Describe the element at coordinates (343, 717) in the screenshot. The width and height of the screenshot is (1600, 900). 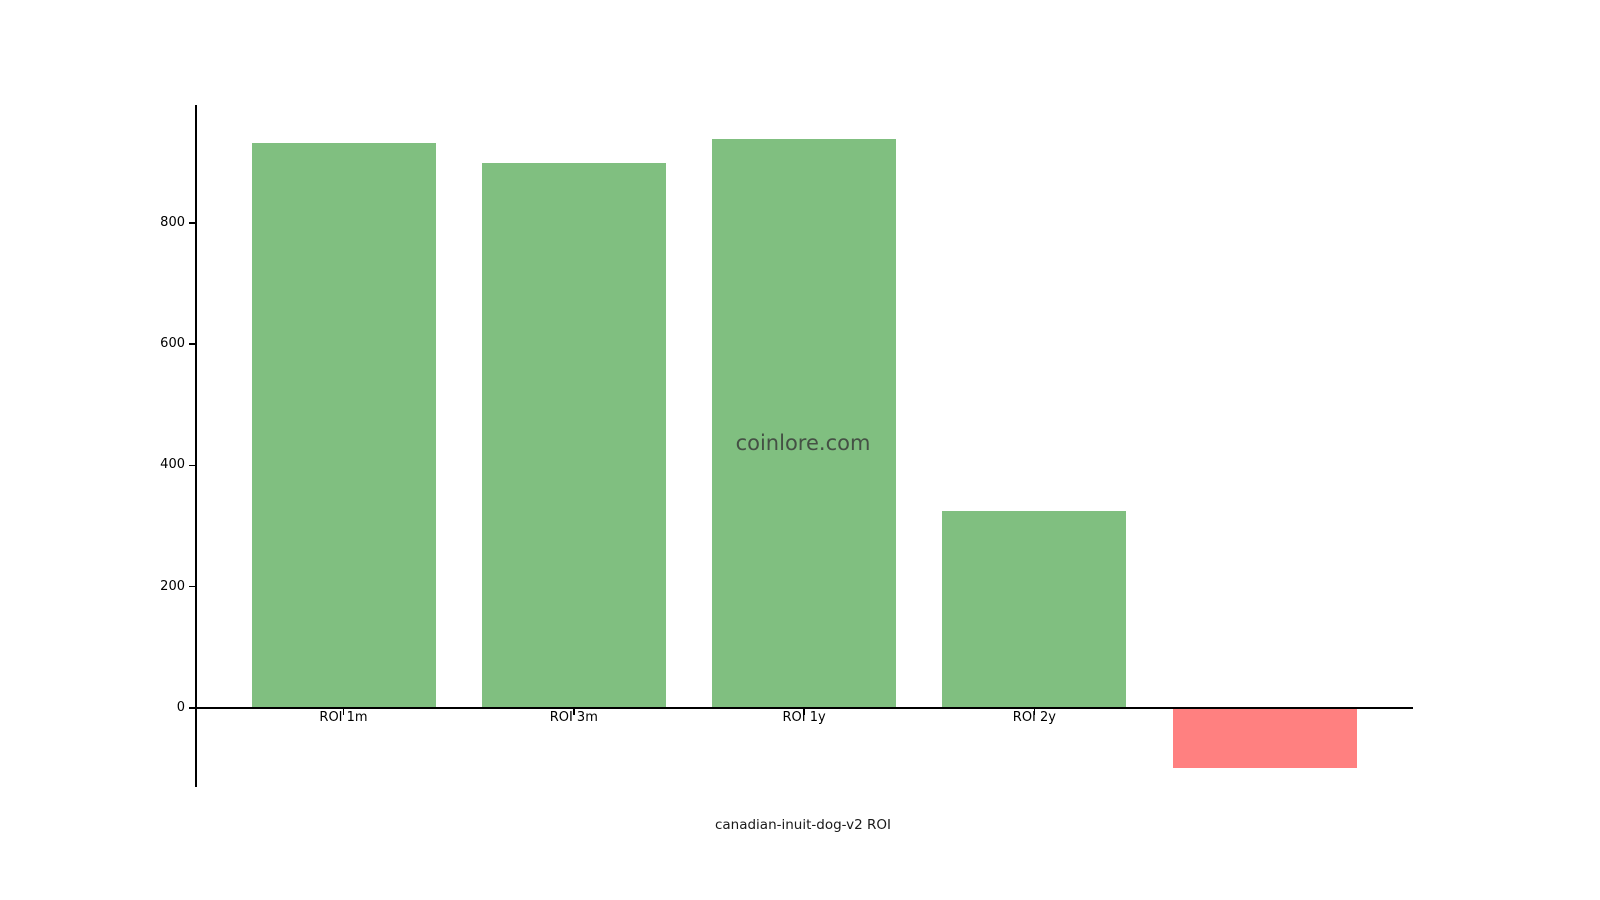
I see `x-tick-label: ROI 1m` at that location.